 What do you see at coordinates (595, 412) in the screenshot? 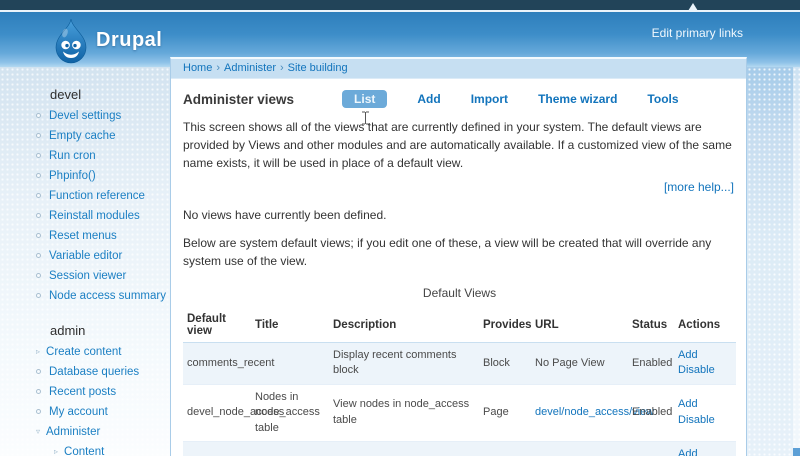
I see `url-link: devel/node_access/view` at bounding box center [595, 412].